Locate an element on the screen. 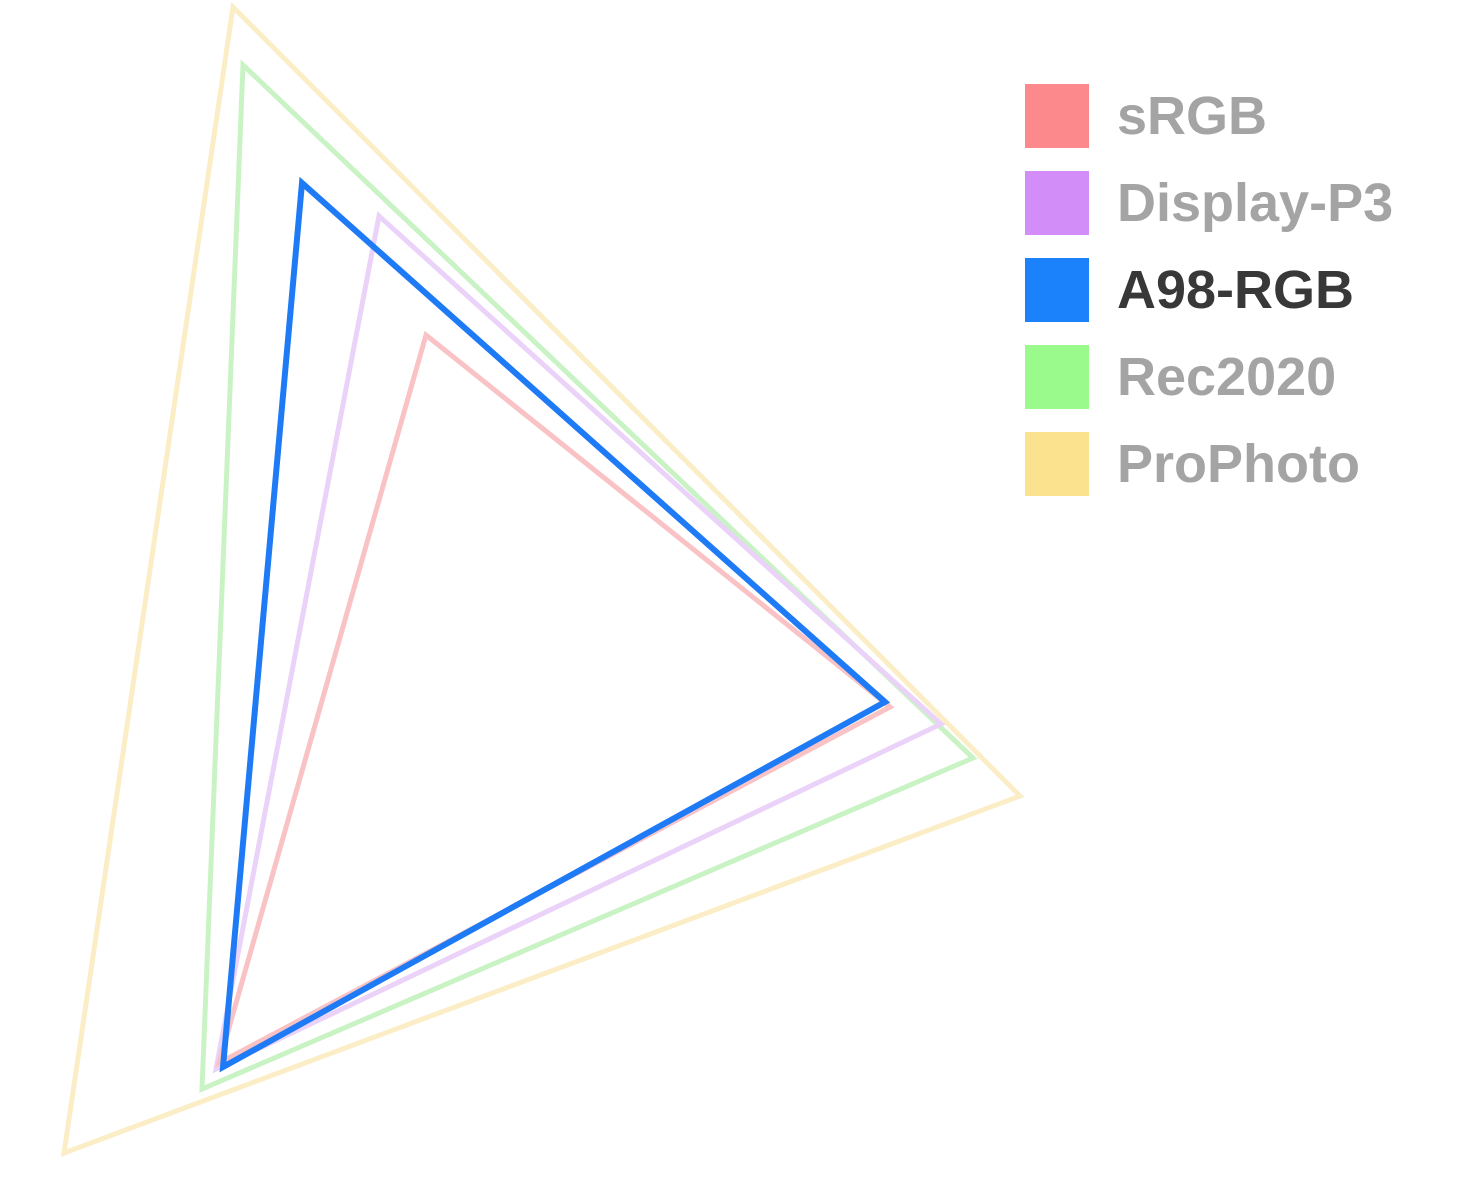 Image resolution: width=1473 pixels, height=1194 pixels. legend-item-prophoto: ProPhoto is located at coordinates (1209, 463).